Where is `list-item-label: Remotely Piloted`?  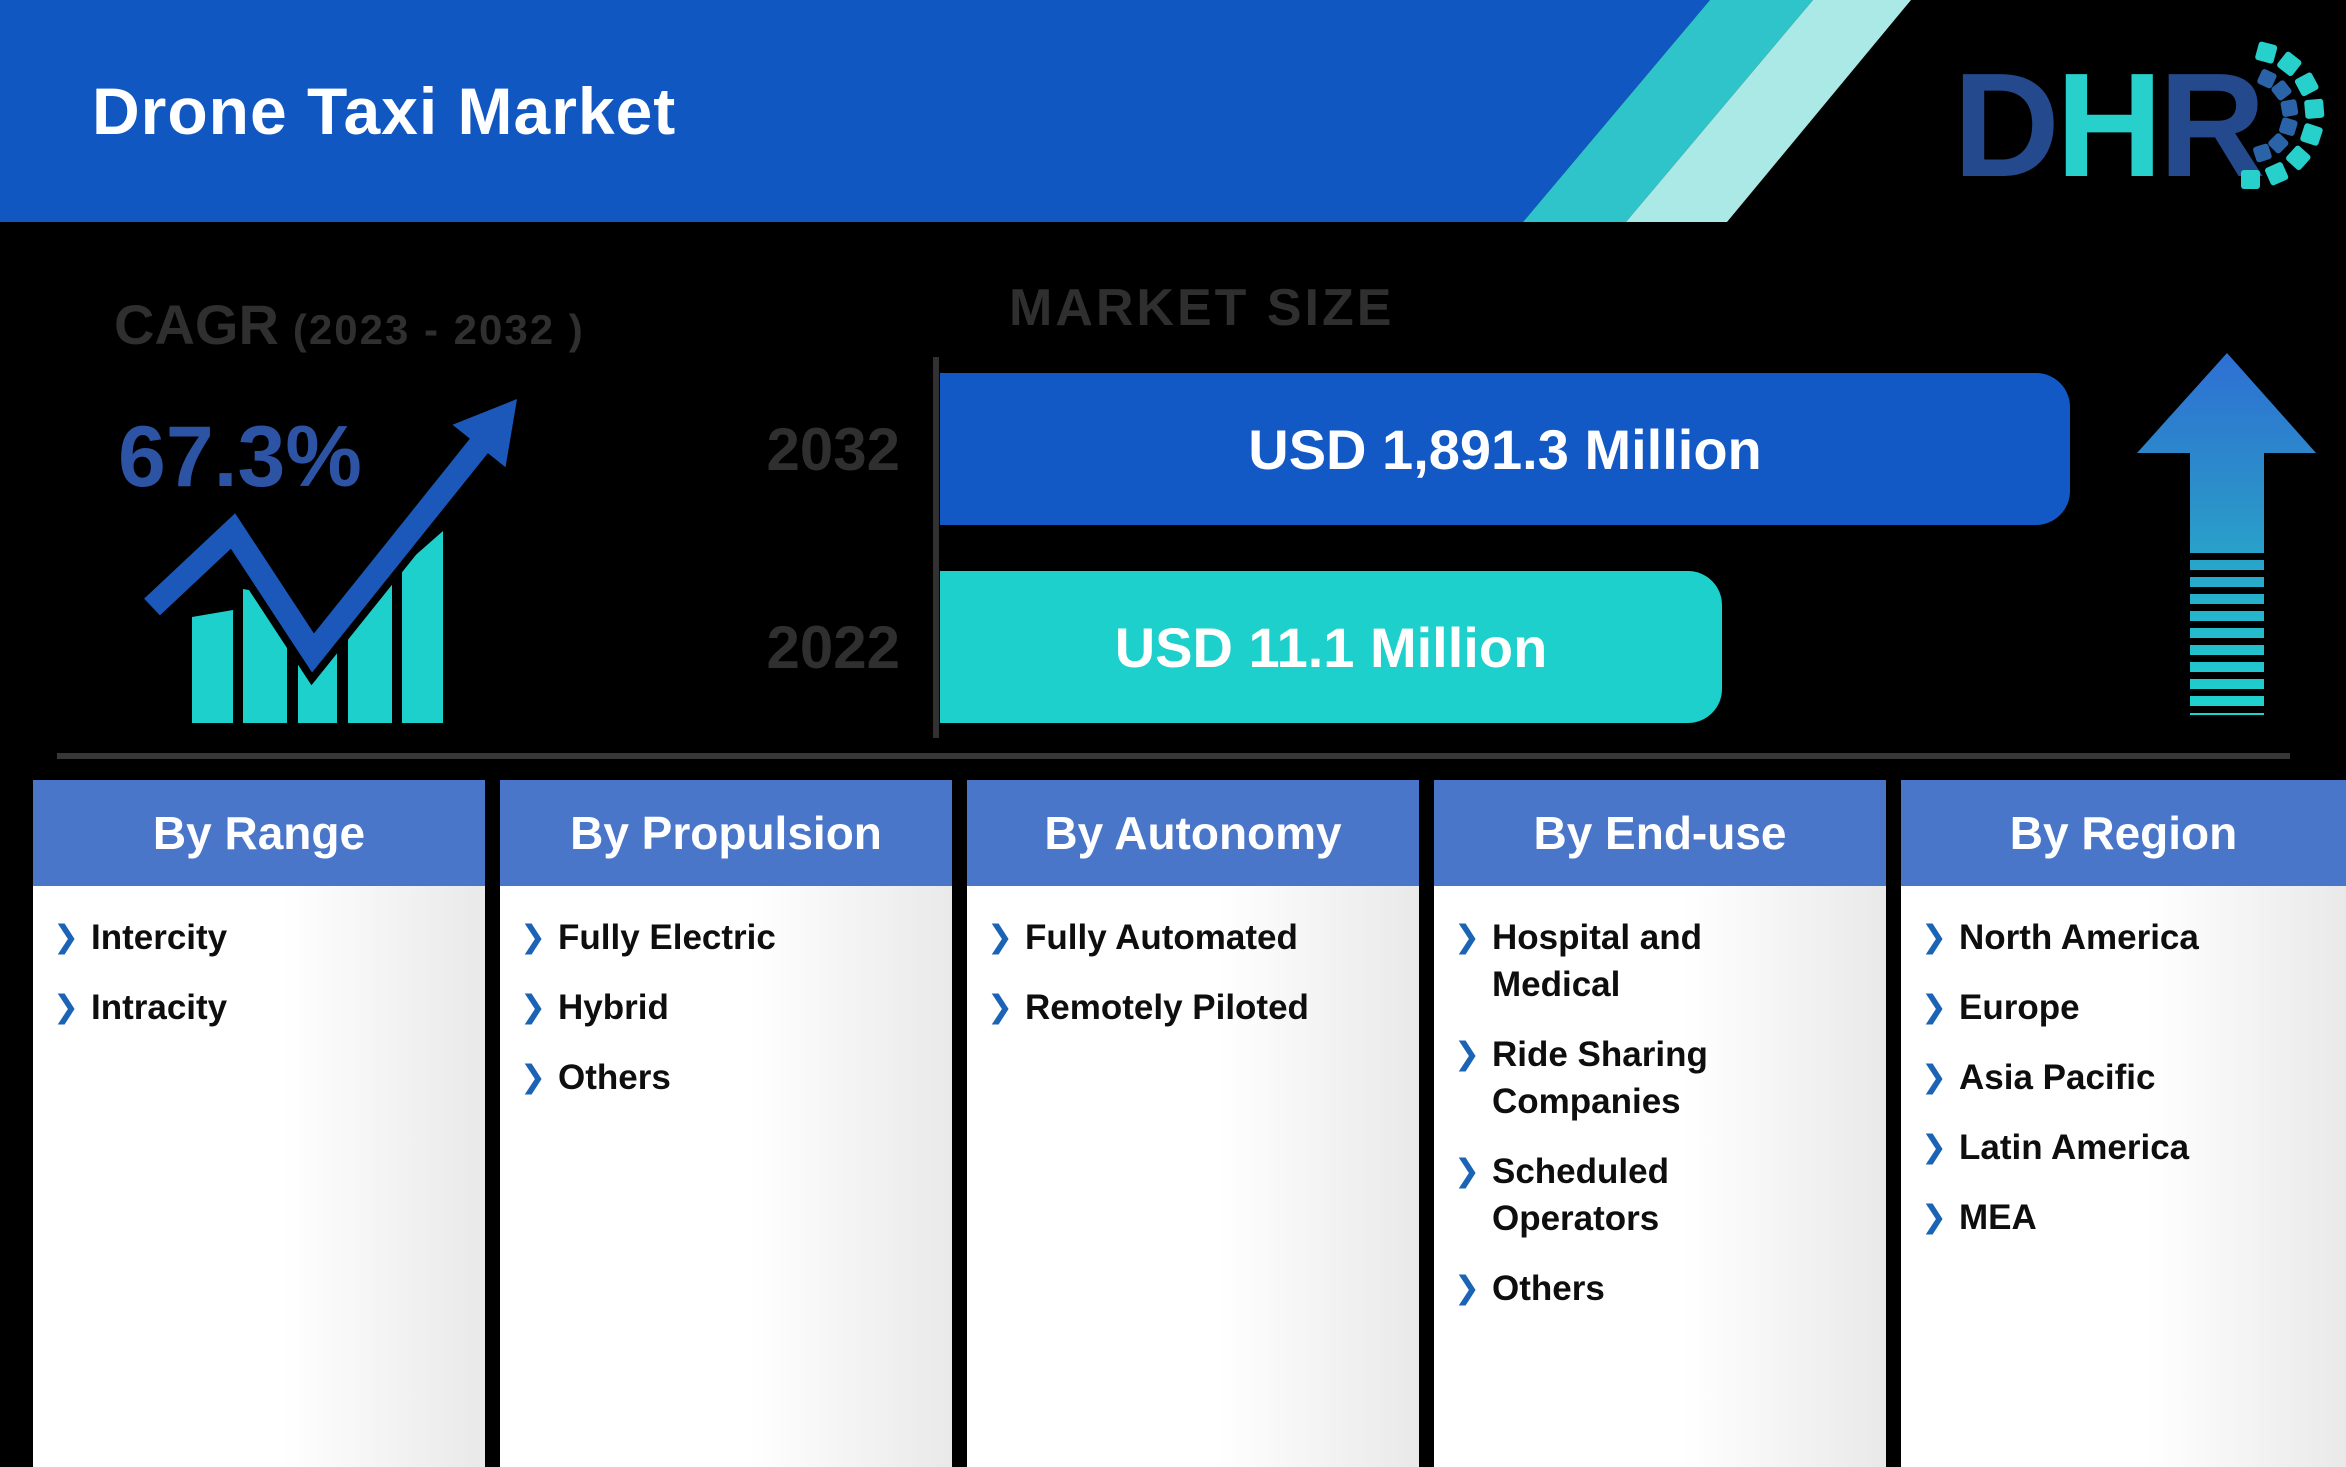 list-item-label: Remotely Piloted is located at coordinates (1166, 1007).